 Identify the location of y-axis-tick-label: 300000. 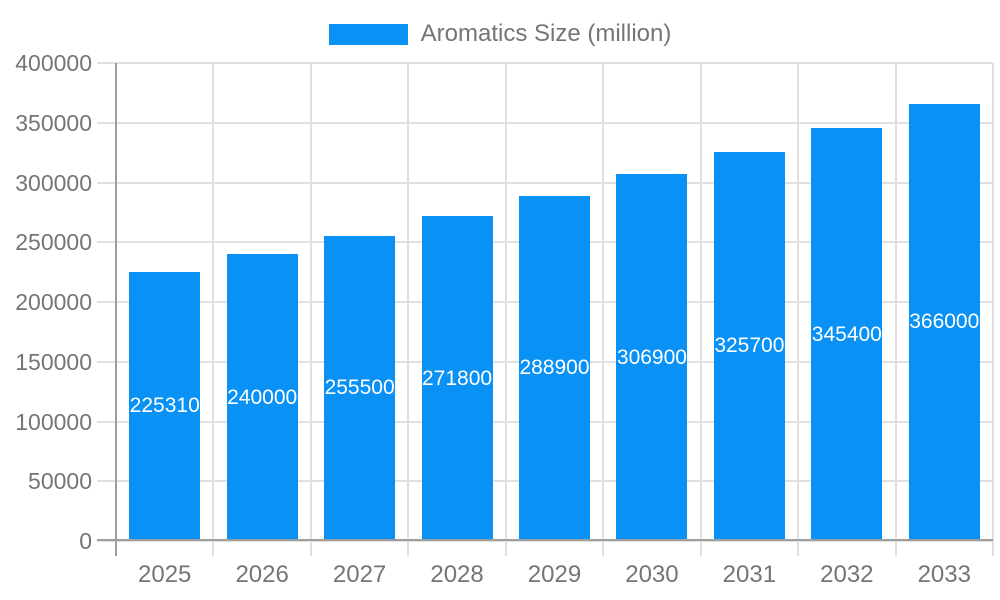
(53, 182).